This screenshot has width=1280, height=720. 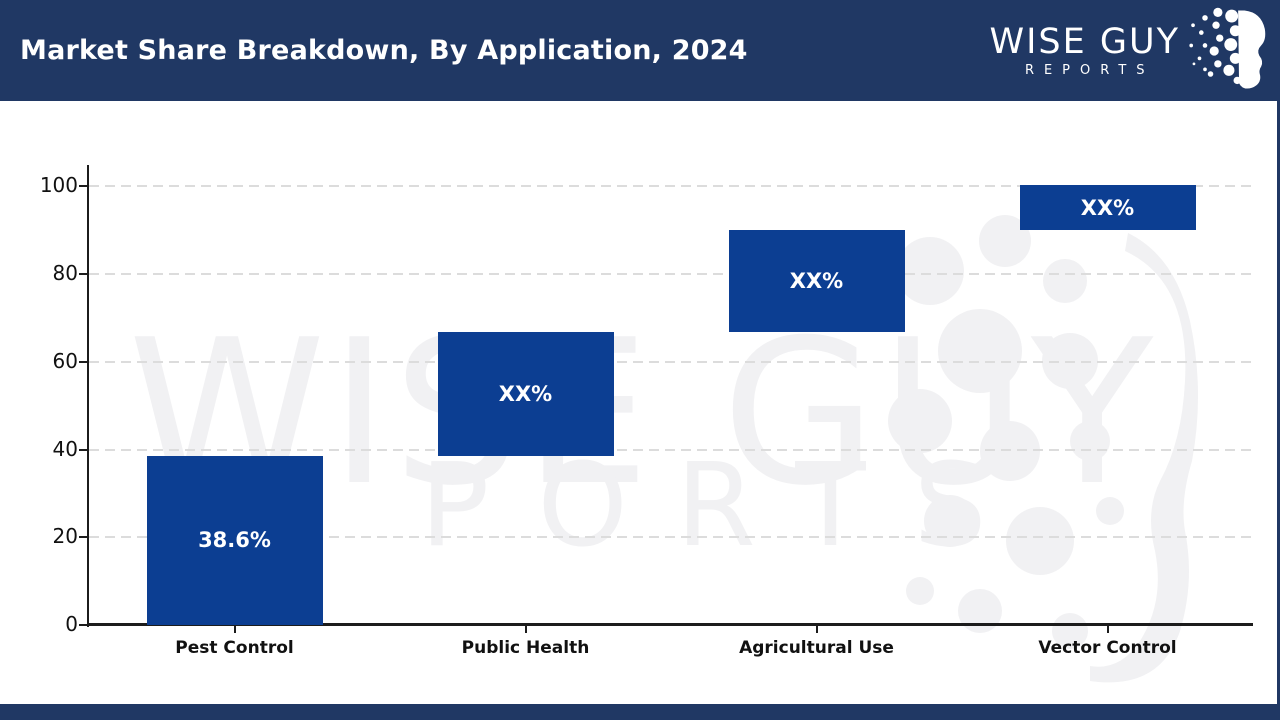 What do you see at coordinates (1084, 41) in the screenshot?
I see `logo-wiseguy-label: WISE GUY` at bounding box center [1084, 41].